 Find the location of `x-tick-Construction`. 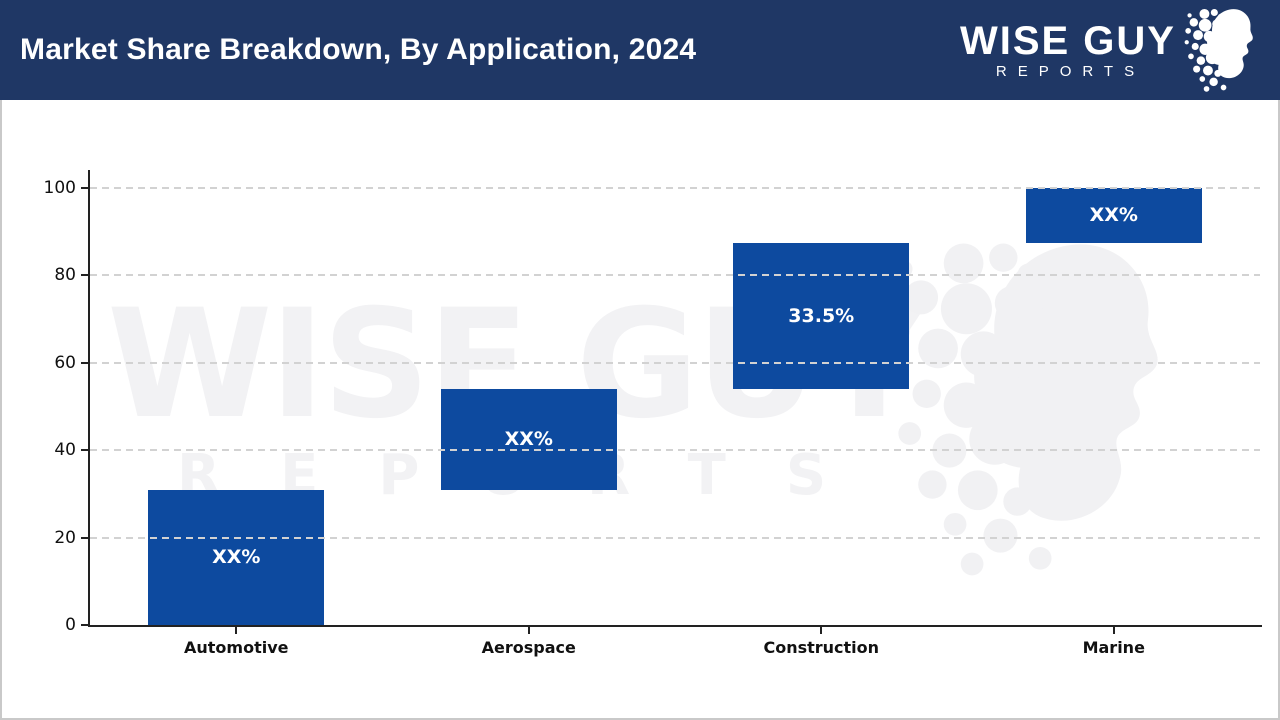

x-tick-Construction is located at coordinates (821, 630).